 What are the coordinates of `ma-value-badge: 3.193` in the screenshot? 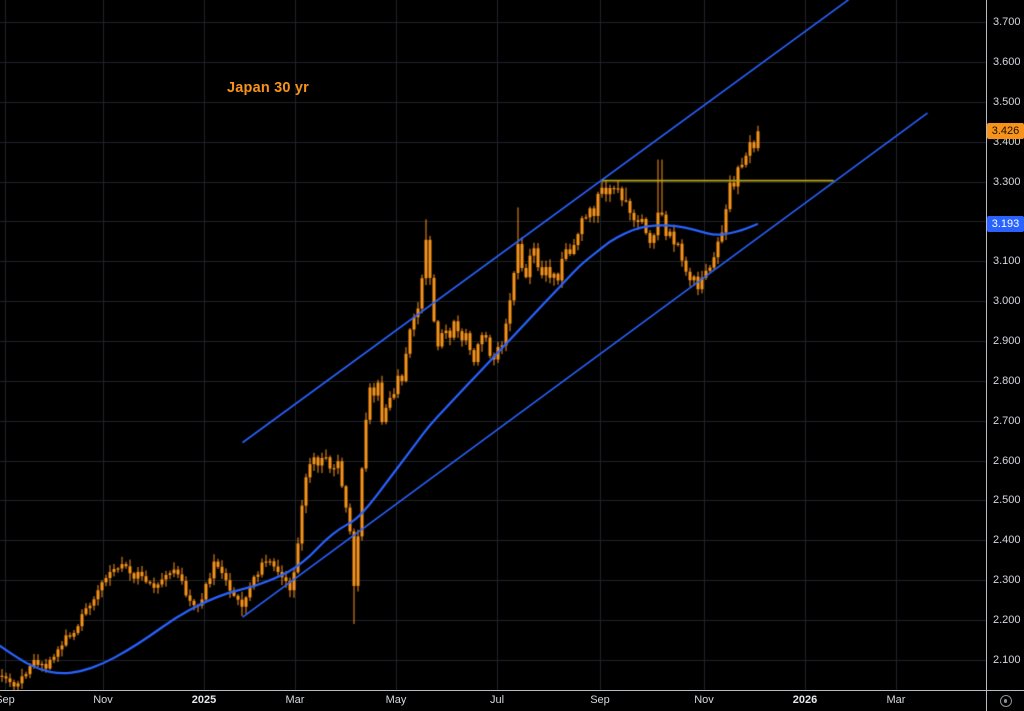 It's located at (1005, 224).